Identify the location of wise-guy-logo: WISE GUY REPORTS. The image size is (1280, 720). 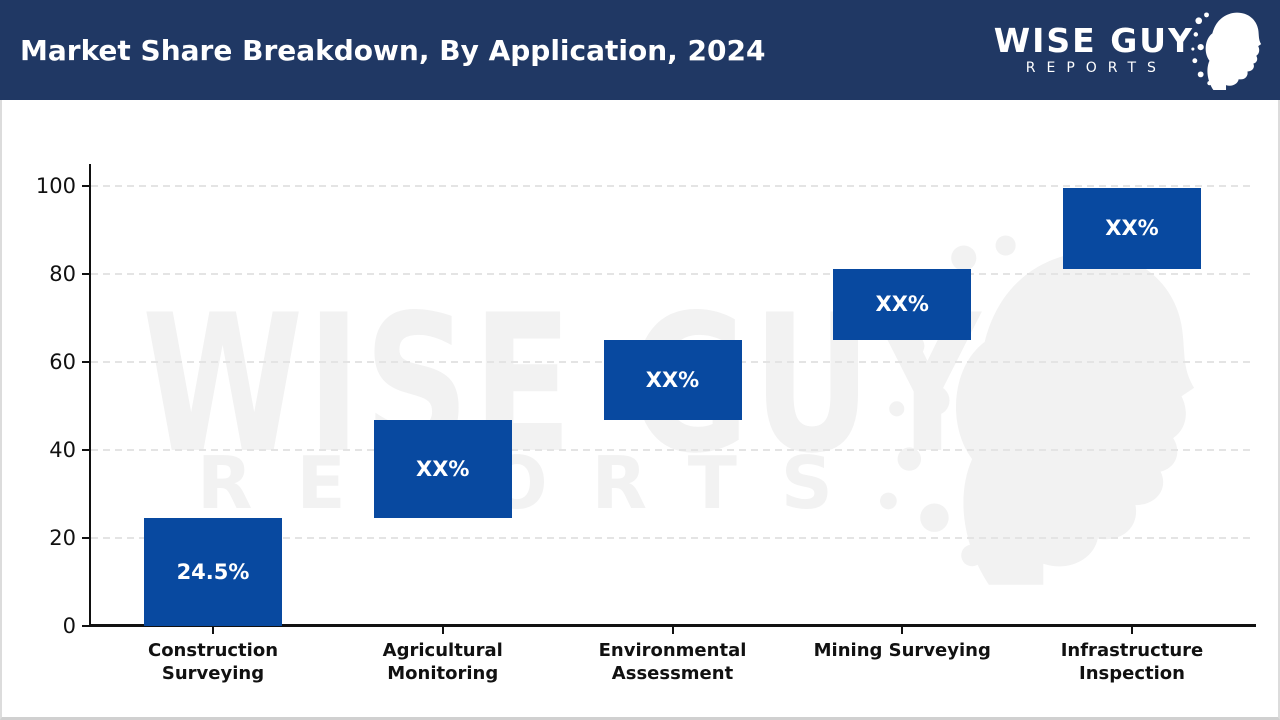
(1130, 50).